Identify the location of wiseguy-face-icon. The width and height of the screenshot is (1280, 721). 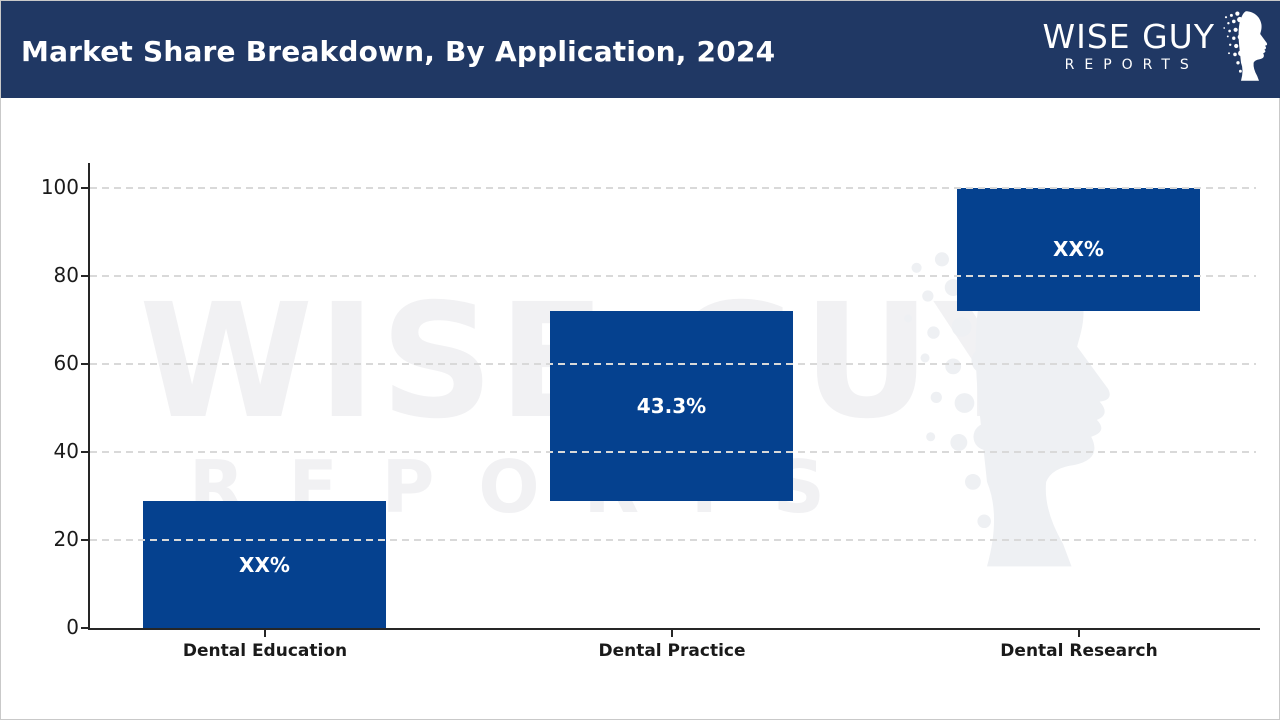
(1245, 46).